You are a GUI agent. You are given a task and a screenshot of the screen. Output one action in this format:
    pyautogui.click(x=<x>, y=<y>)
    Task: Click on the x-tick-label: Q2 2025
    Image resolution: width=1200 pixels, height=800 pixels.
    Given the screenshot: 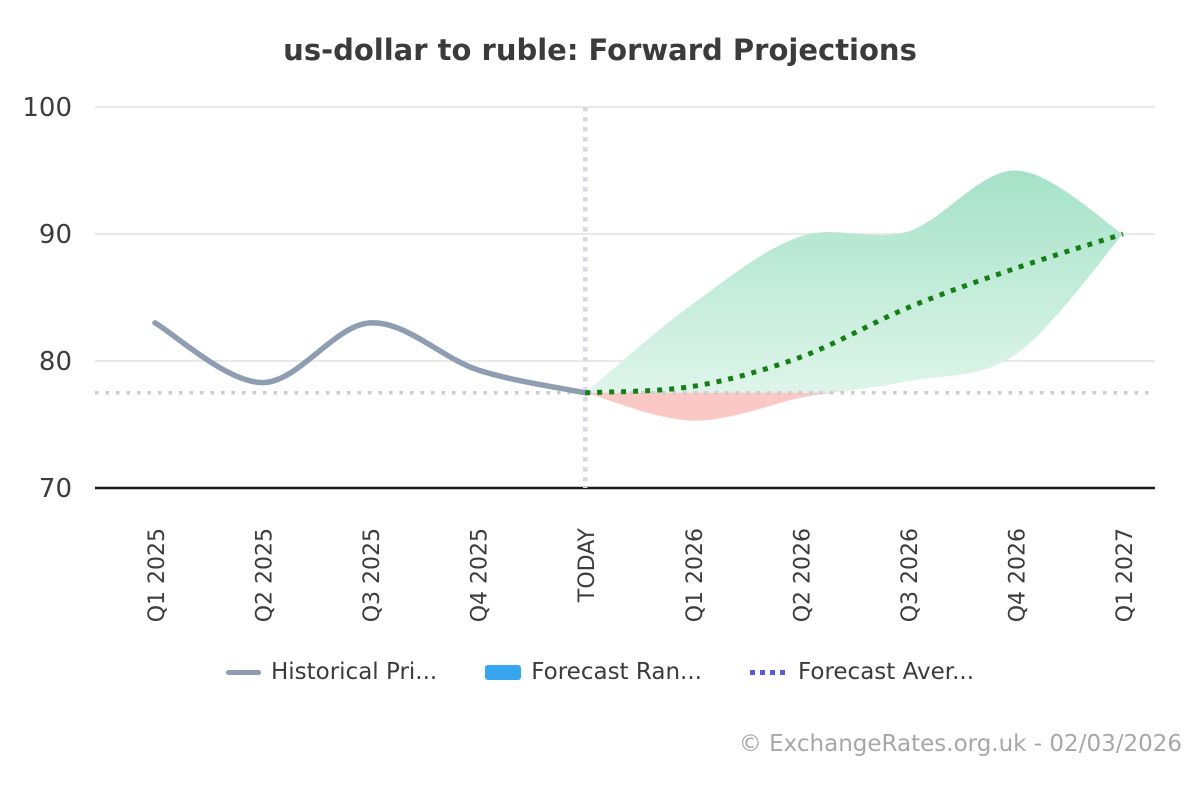 What is the action you would take?
    pyautogui.click(x=265, y=575)
    